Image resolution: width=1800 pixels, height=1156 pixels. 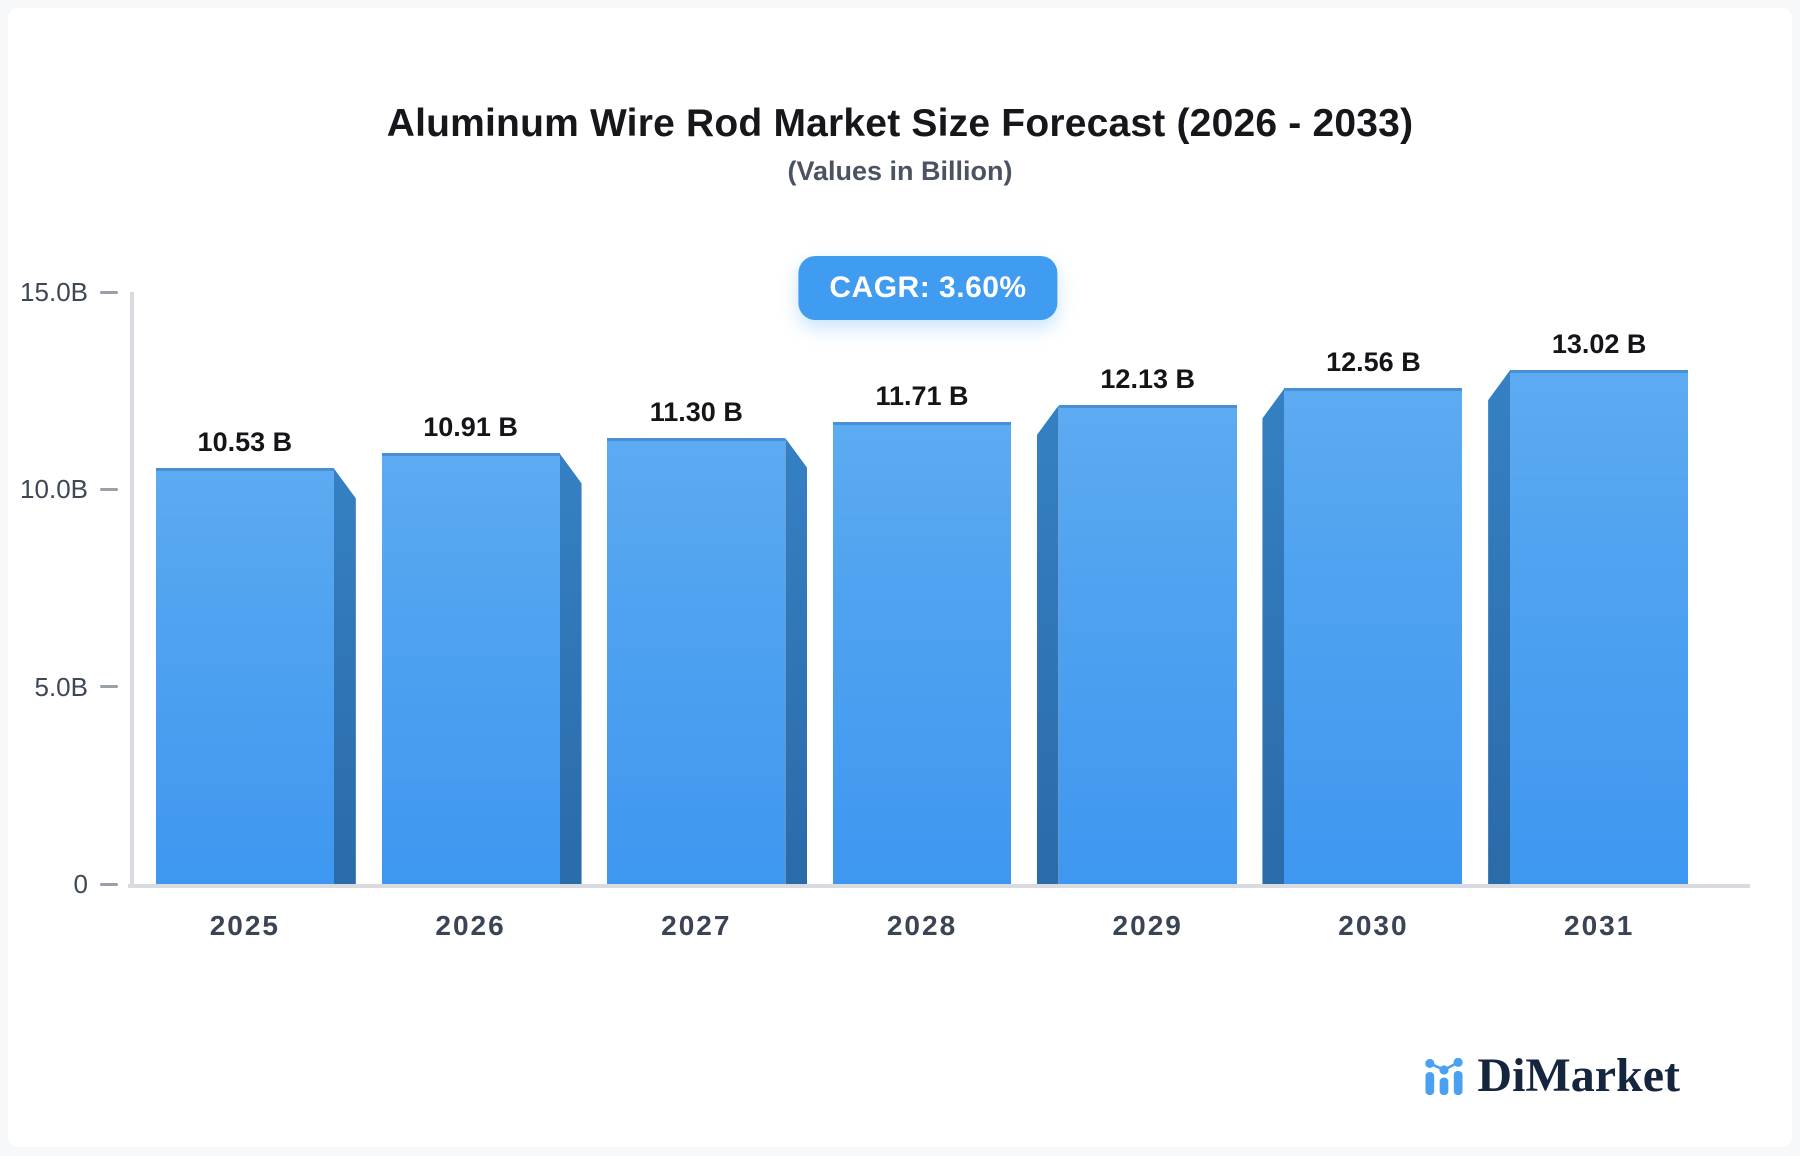 I want to click on x-axis-label-2028: 2028, so click(x=922, y=925).